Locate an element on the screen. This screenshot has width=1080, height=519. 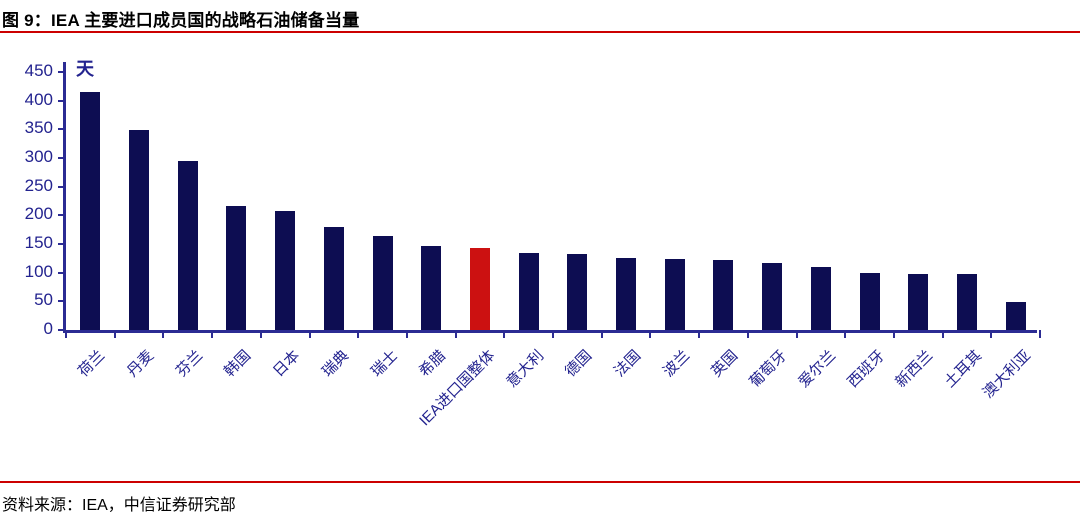
x-axis-label-德国: 德国 is located at coordinates (579, 364).